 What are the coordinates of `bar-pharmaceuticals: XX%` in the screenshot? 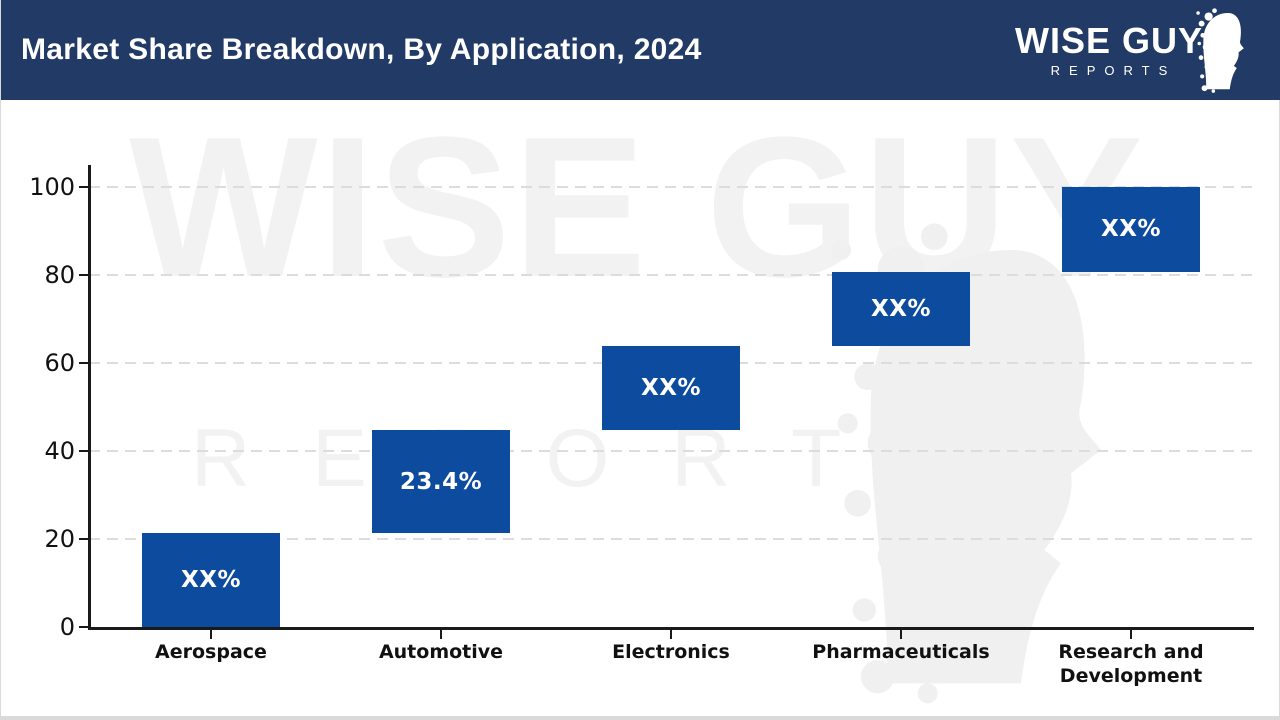 It's located at (901, 308).